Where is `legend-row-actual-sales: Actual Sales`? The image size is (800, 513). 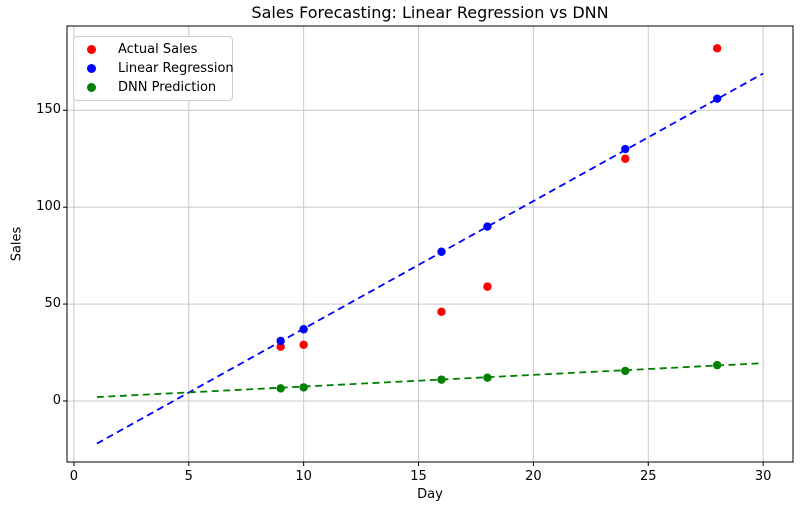
legend-row-actual-sales: Actual Sales is located at coordinates (153, 49).